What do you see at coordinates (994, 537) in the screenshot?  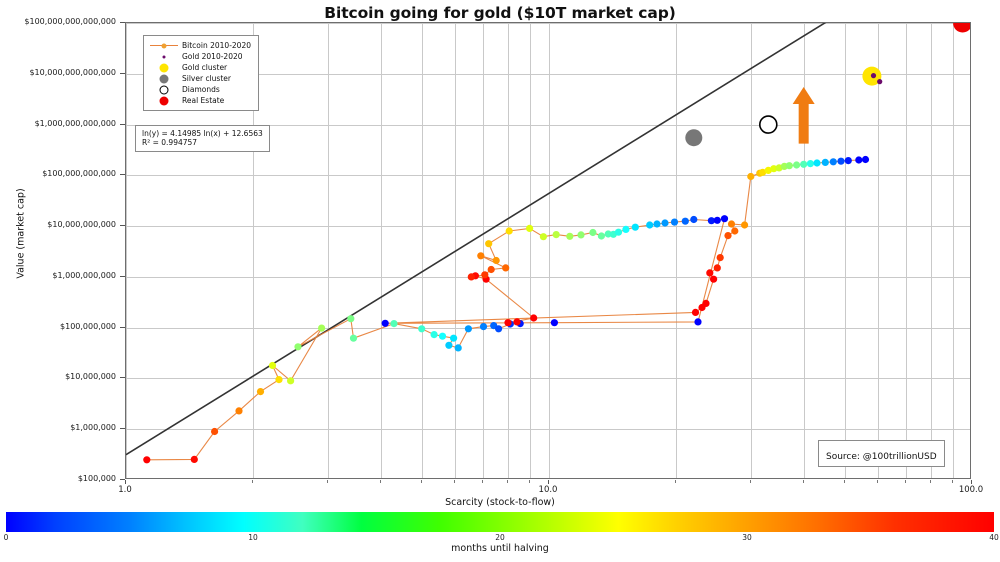 I see `colorbar-tick-label: 40` at bounding box center [994, 537].